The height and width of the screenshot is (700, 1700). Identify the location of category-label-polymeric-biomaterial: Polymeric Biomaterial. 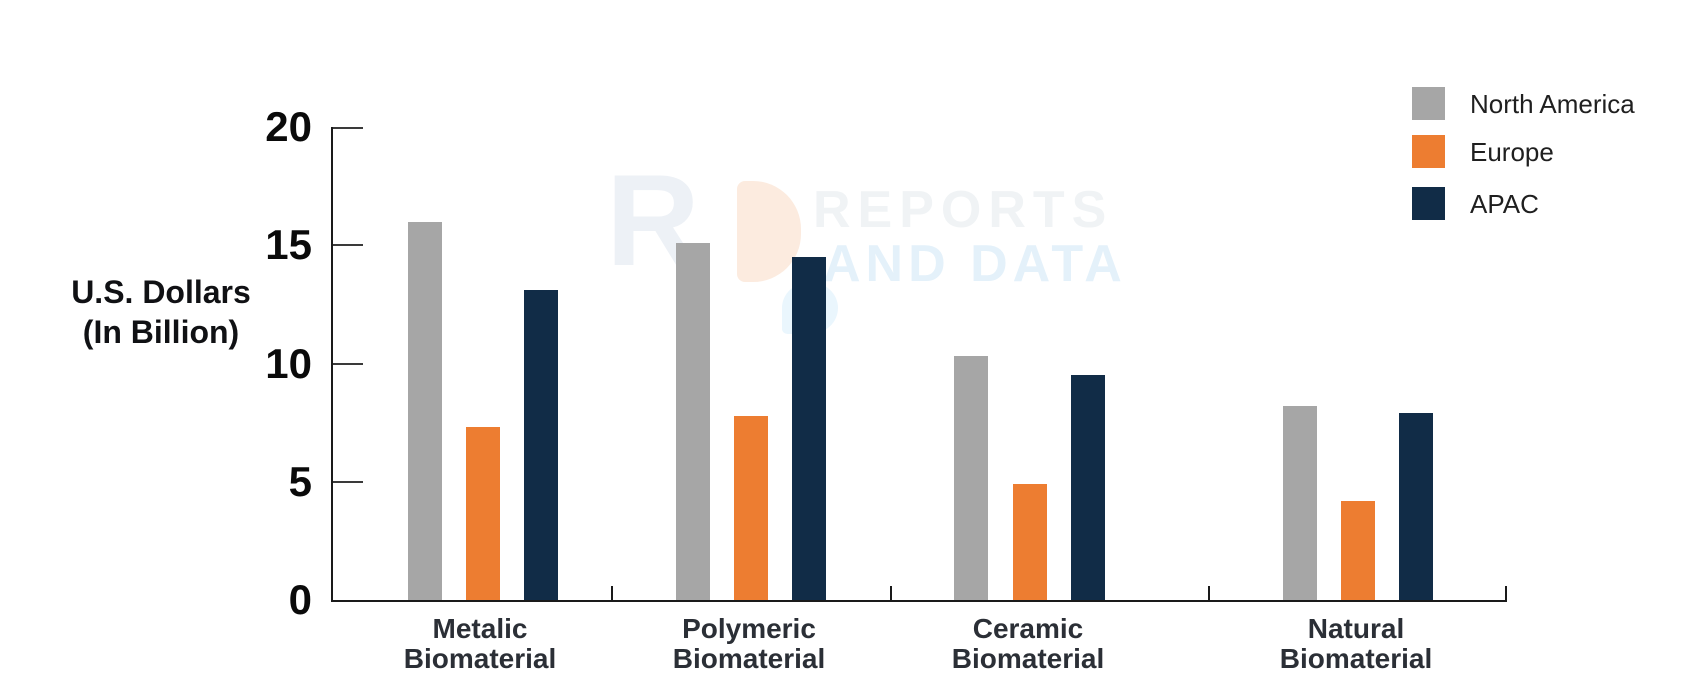
(749, 644).